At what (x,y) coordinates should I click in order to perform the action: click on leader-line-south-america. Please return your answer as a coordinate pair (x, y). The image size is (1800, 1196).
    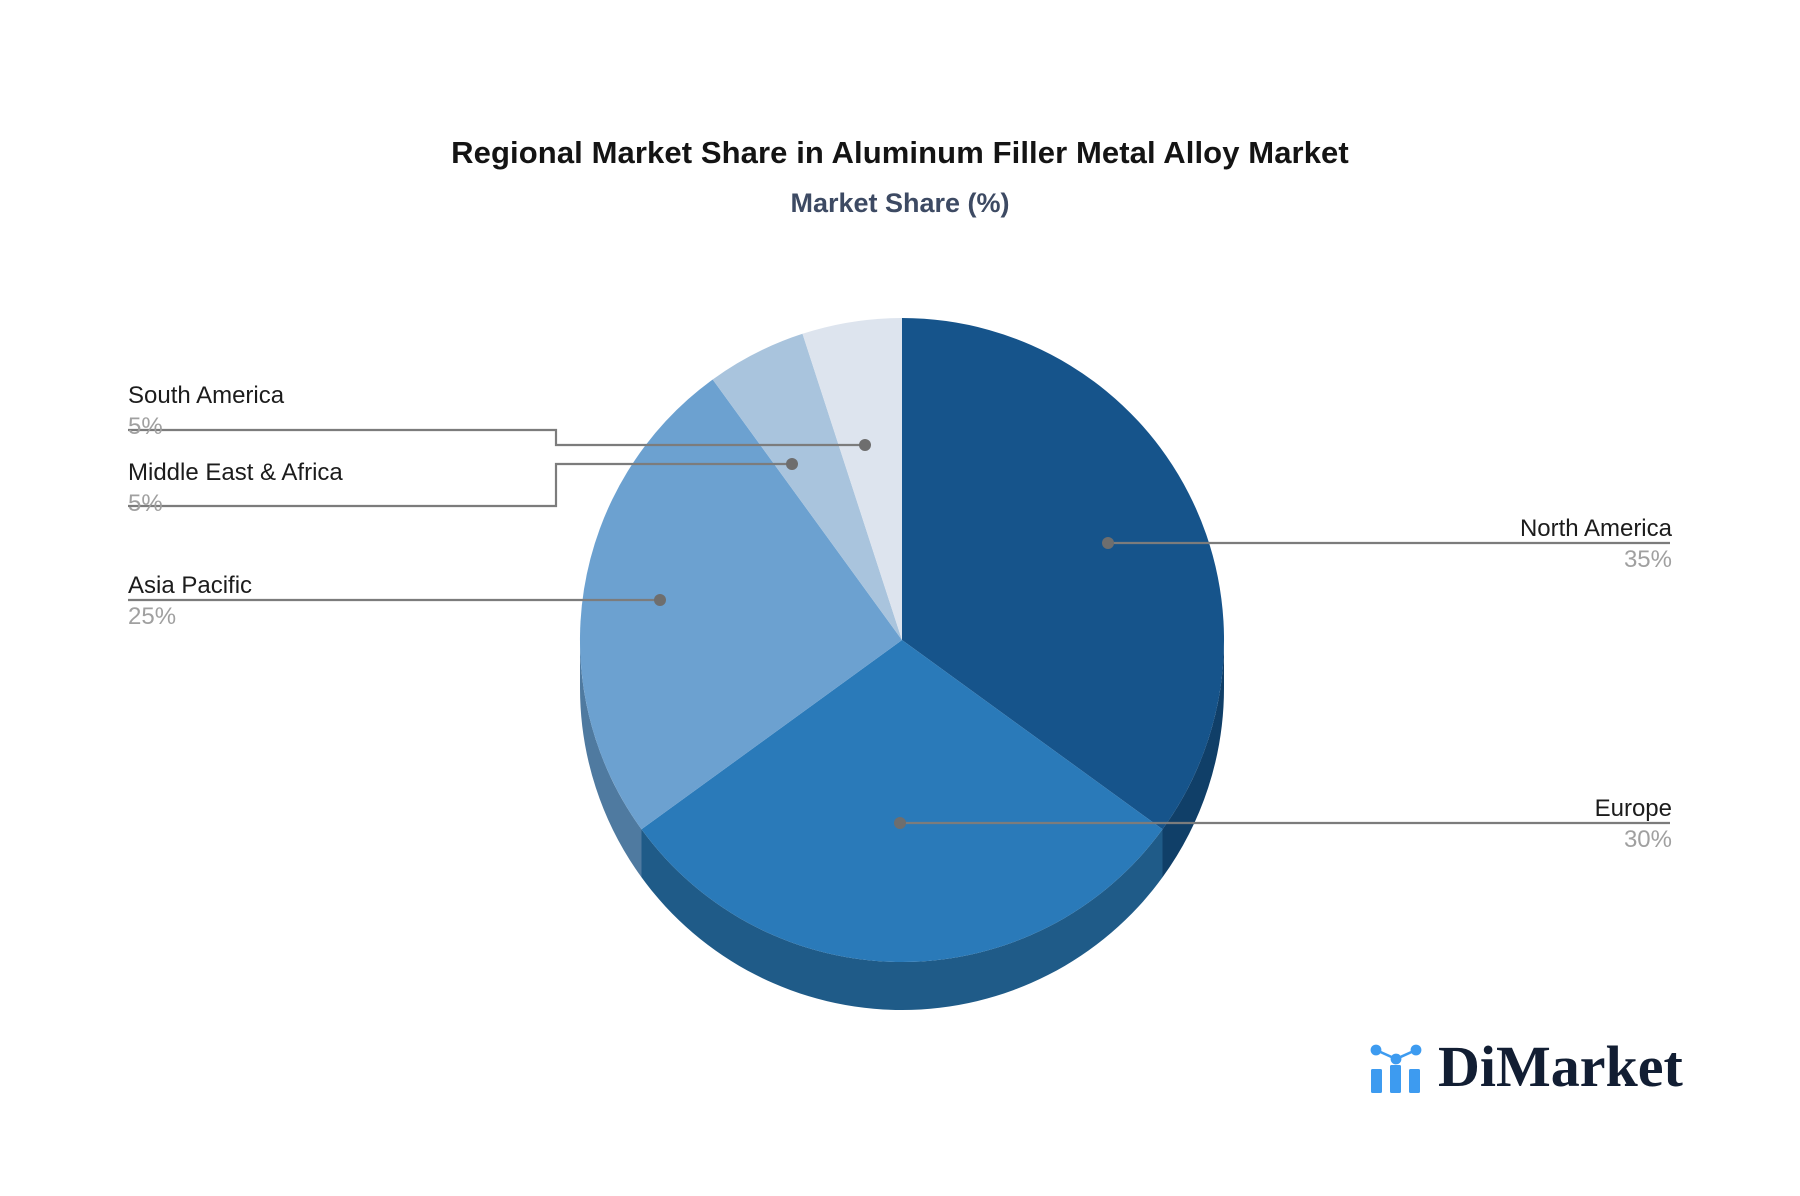
    Looking at the image, I should click on (496, 437).